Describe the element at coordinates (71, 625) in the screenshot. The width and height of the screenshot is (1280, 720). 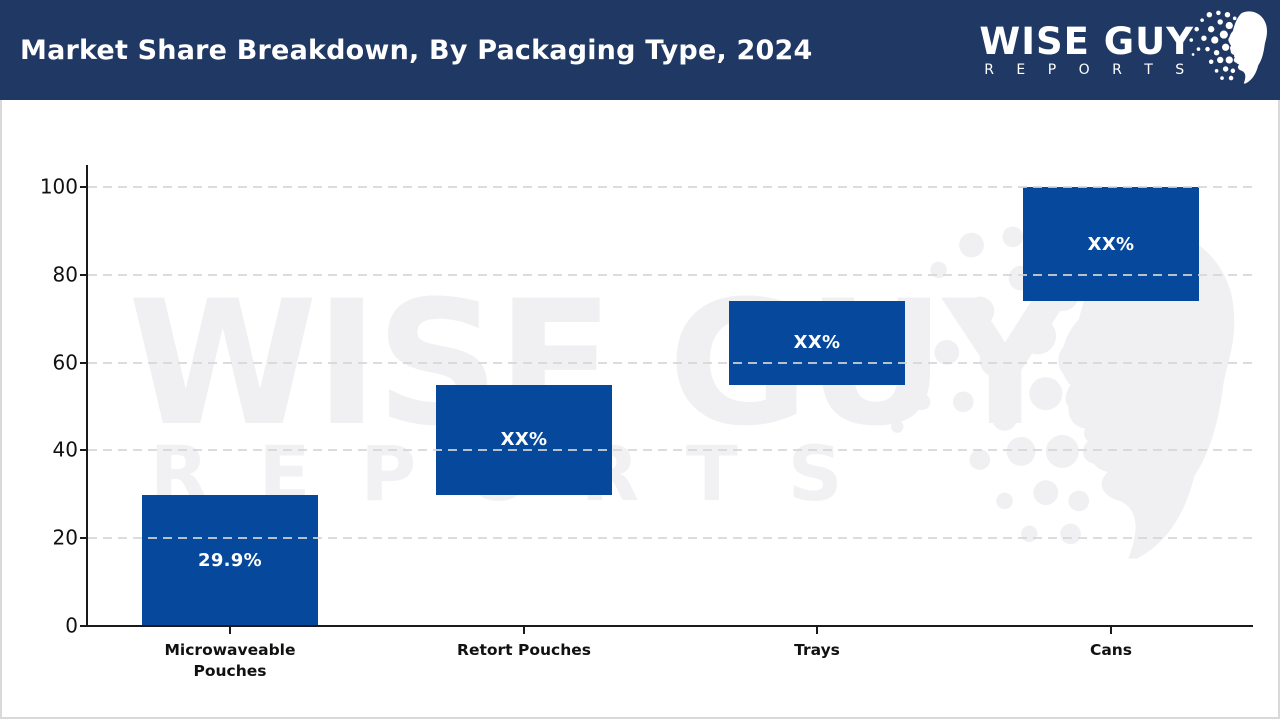
I see `y-tick-label: 0` at that location.